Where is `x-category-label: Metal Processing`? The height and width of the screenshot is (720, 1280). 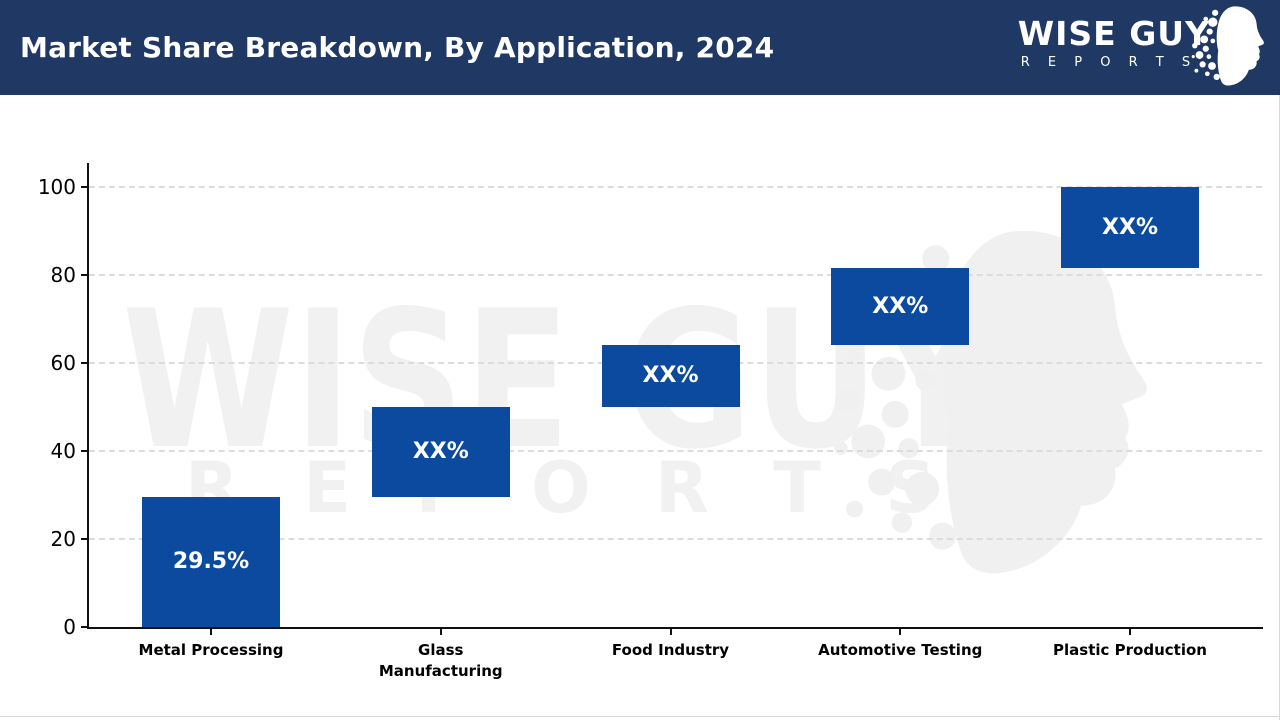
x-category-label: Metal Processing is located at coordinates (211, 650).